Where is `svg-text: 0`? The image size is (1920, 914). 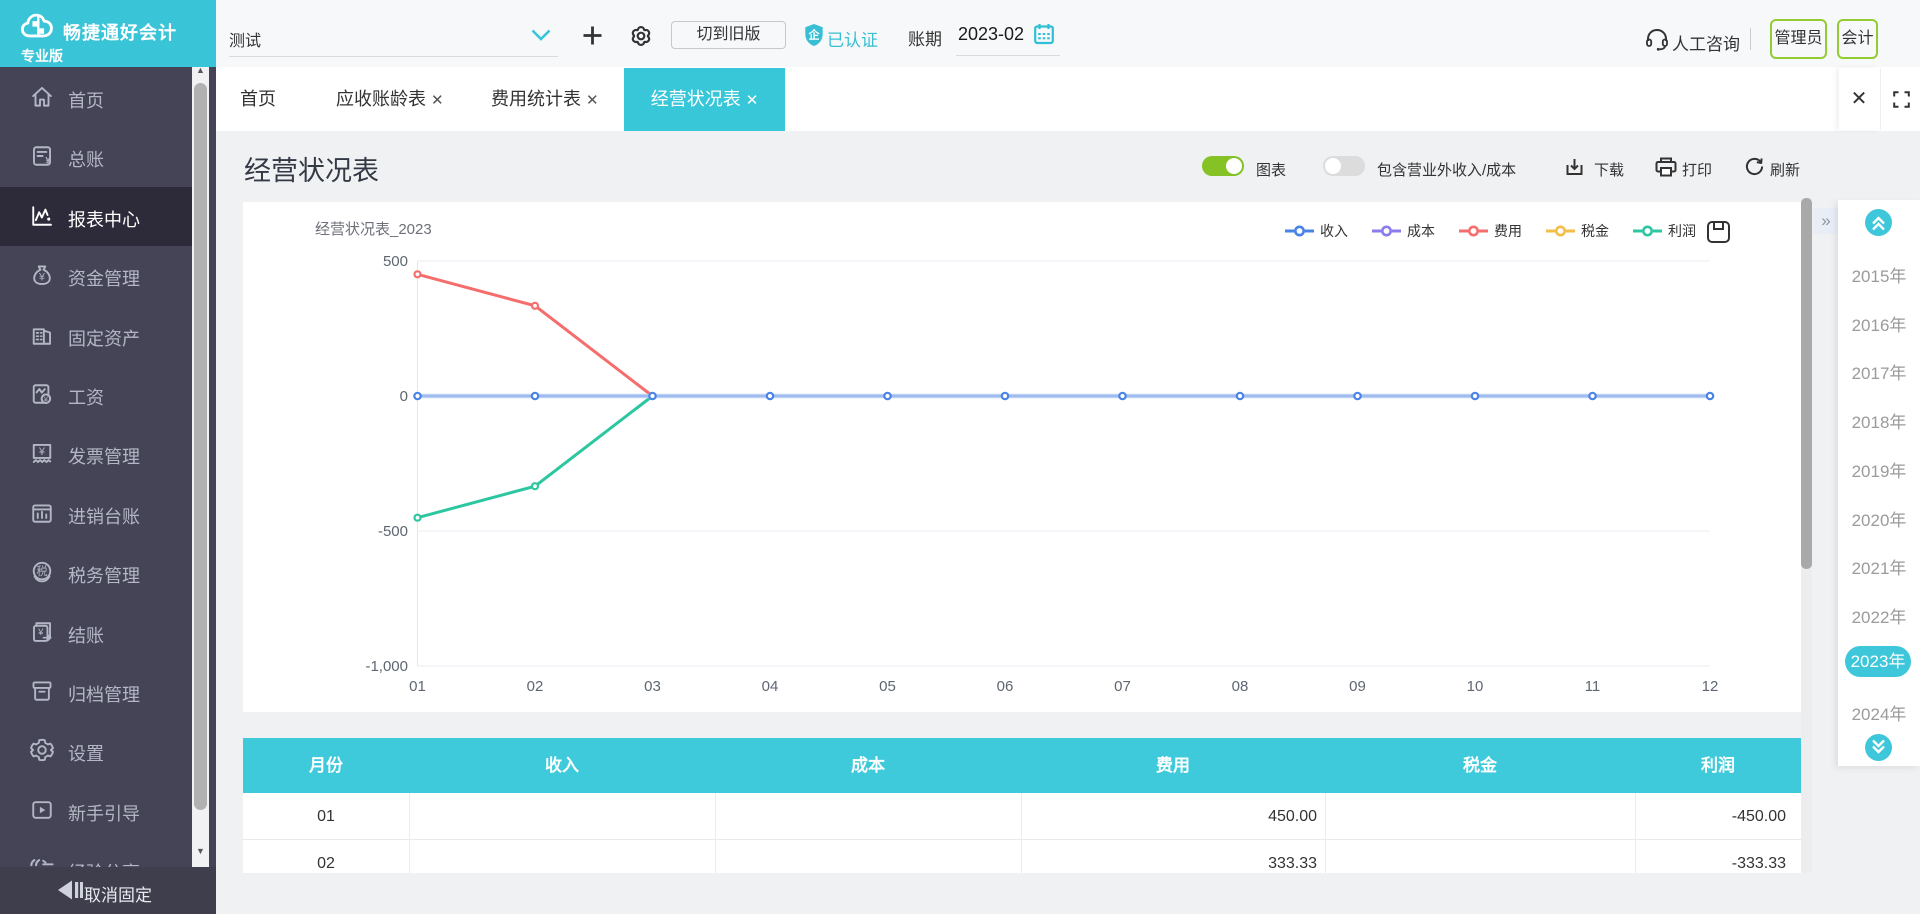
svg-text: 0 is located at coordinates (404, 396).